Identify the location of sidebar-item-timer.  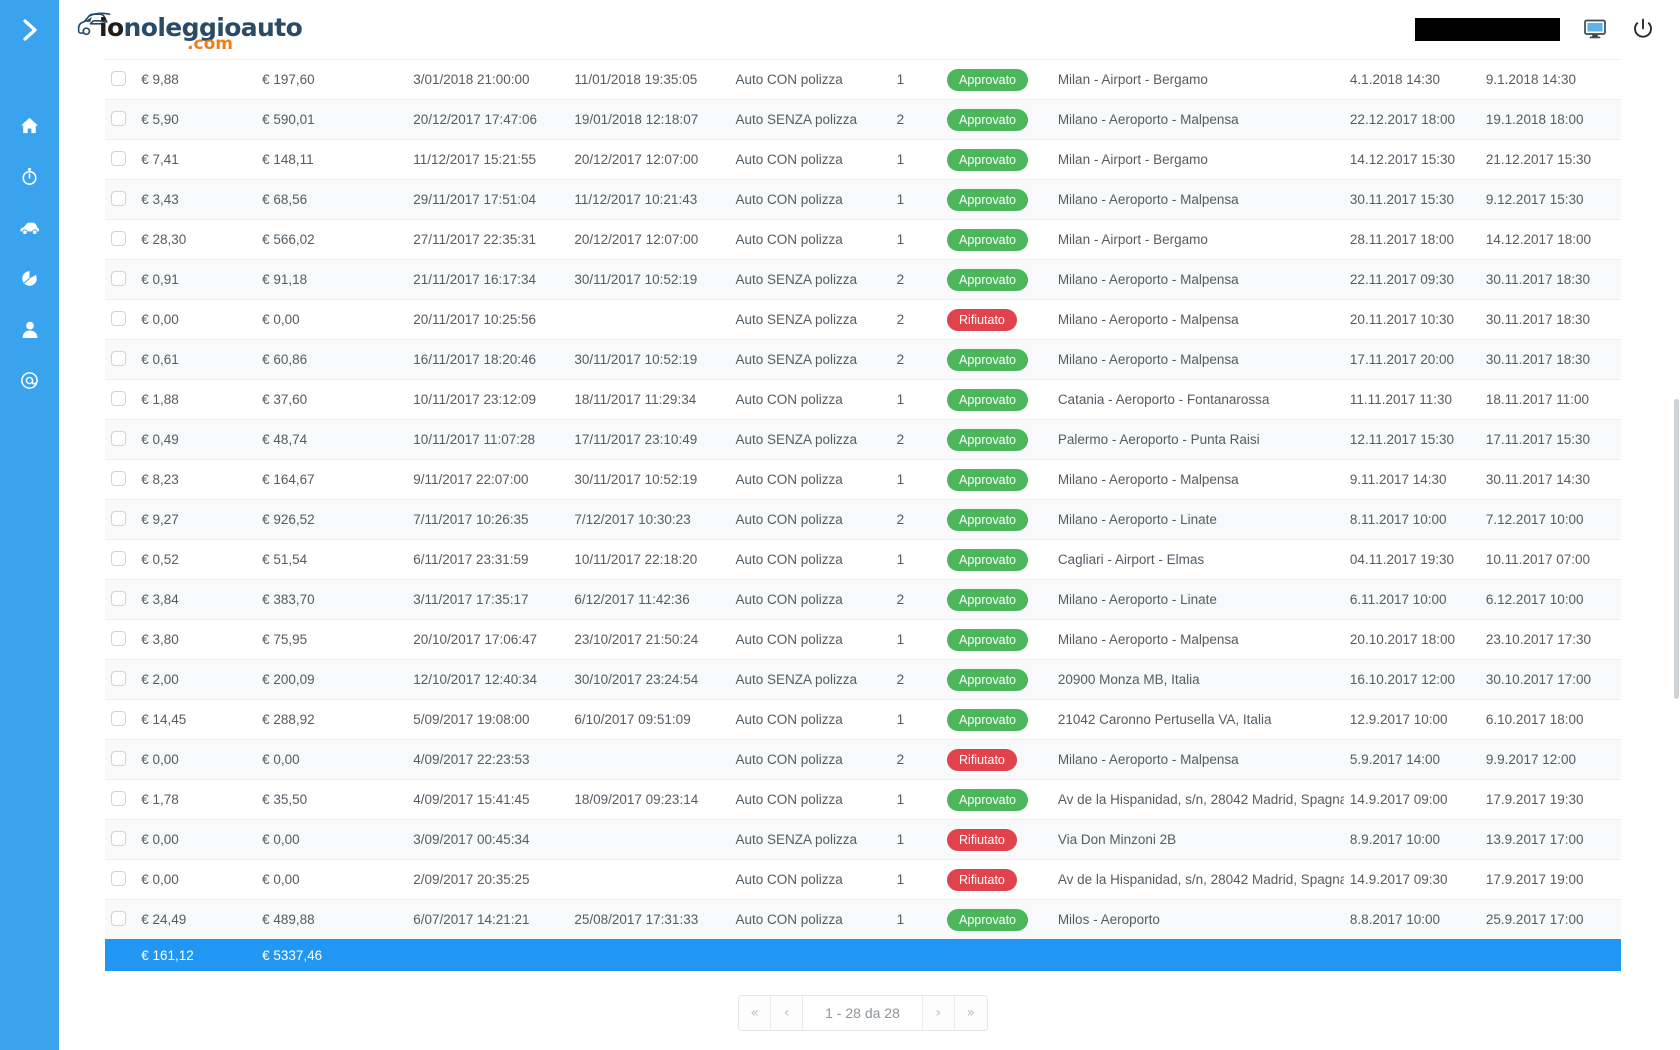
(29, 176).